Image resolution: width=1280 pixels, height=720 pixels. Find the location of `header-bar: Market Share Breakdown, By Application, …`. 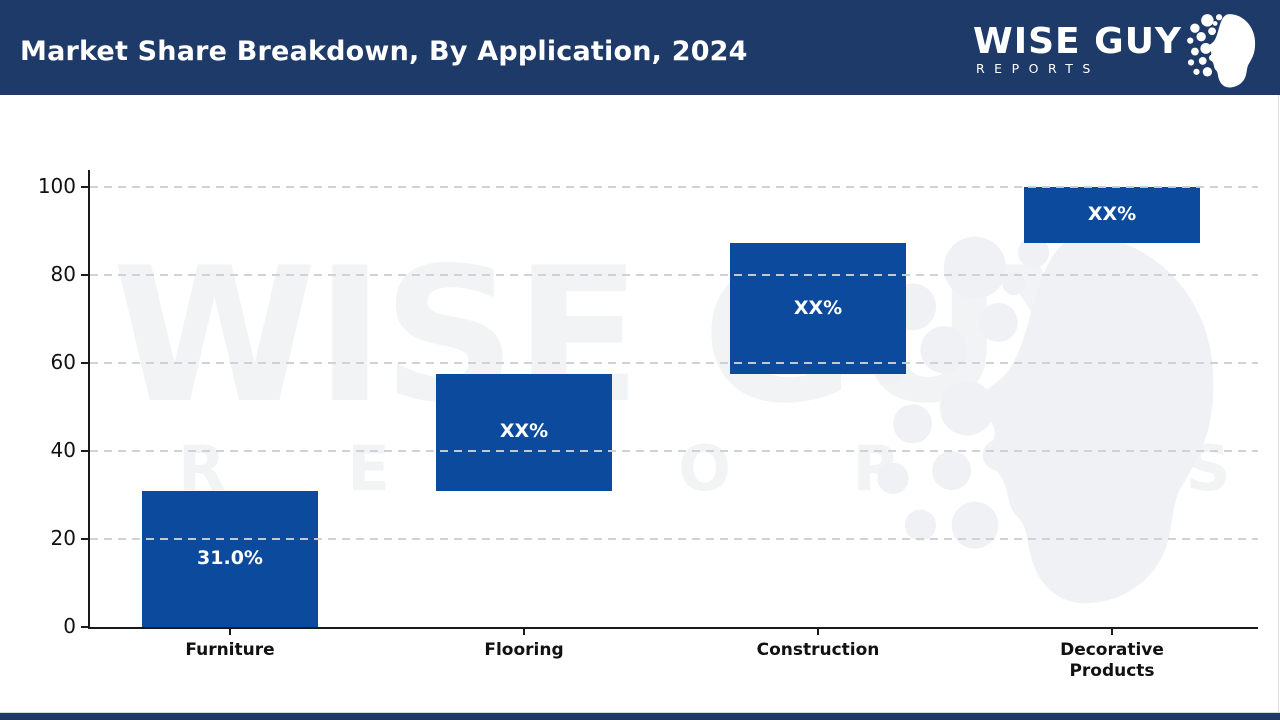

header-bar: Market Share Breakdown, By Application, … is located at coordinates (640, 47).